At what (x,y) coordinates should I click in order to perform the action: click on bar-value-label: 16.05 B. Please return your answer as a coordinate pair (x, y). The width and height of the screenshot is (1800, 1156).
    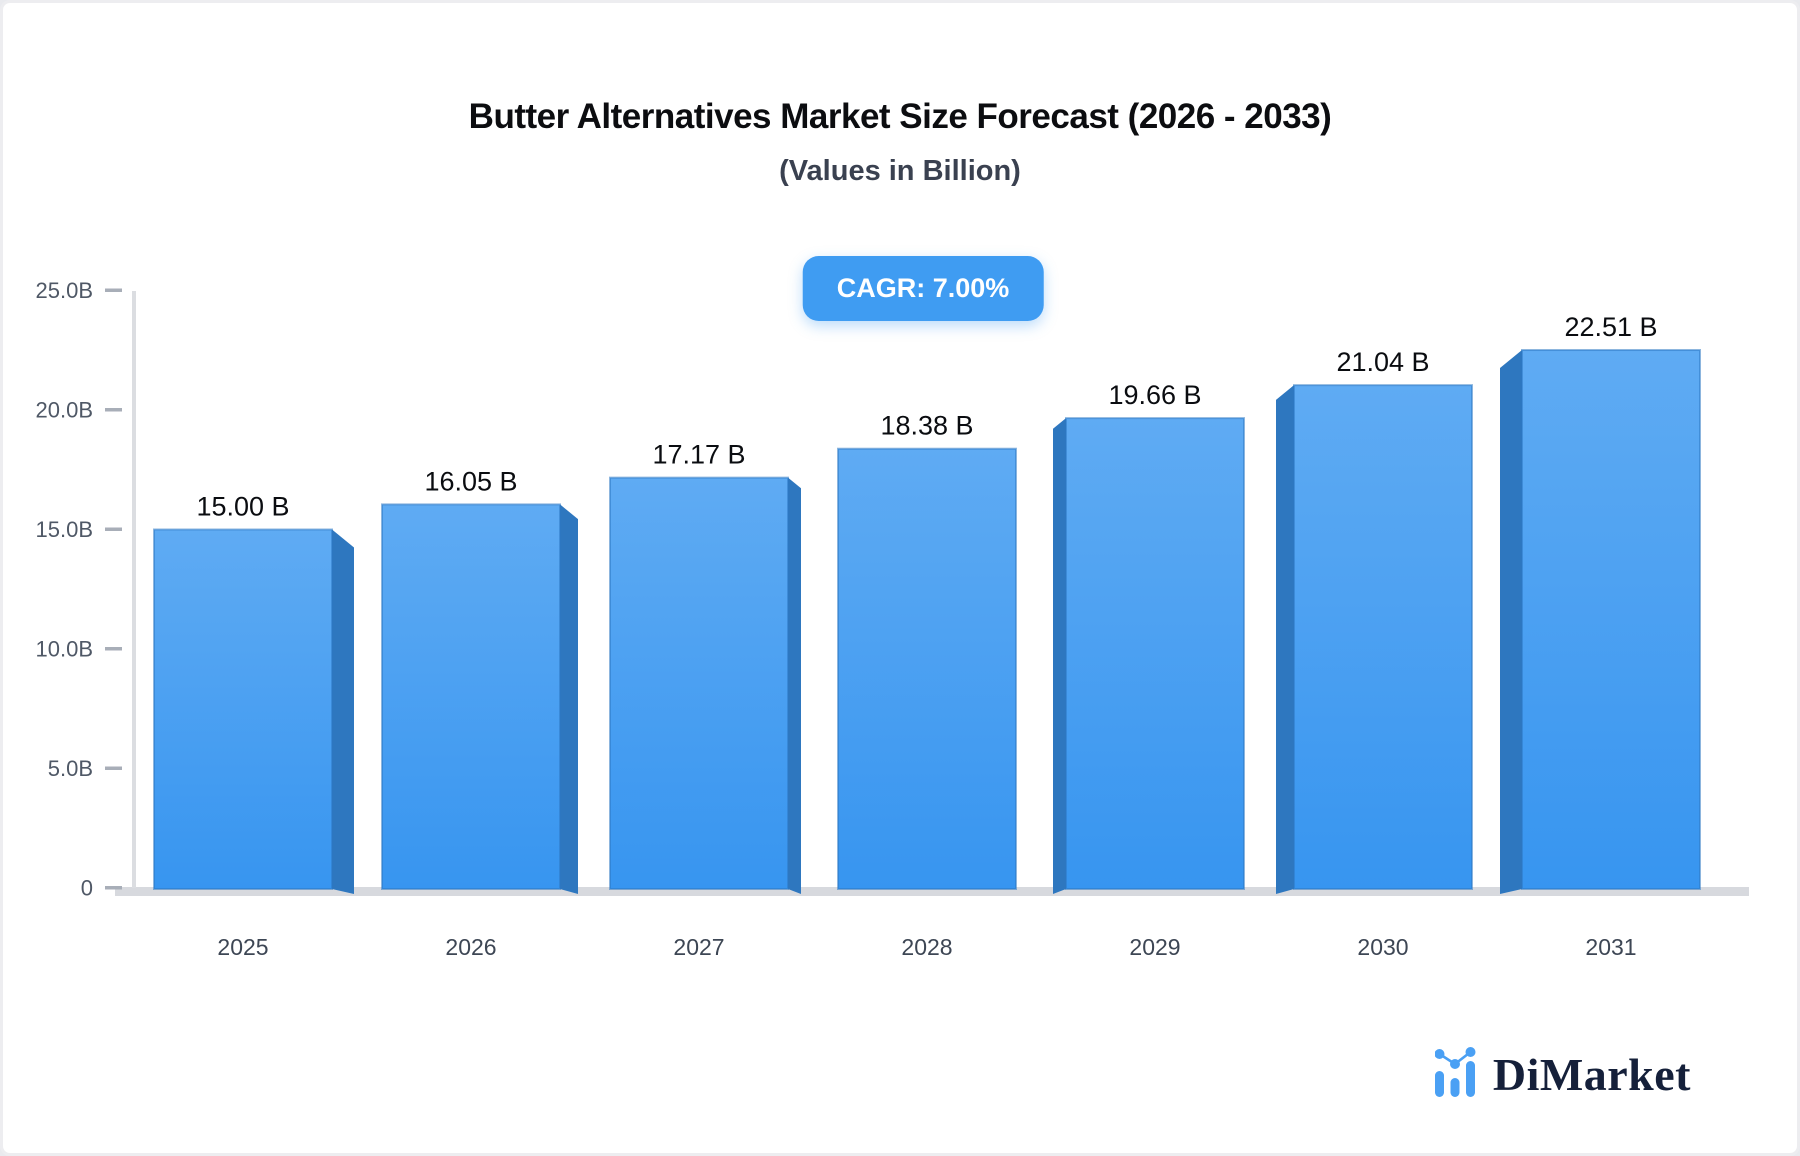
    Looking at the image, I should click on (470, 481).